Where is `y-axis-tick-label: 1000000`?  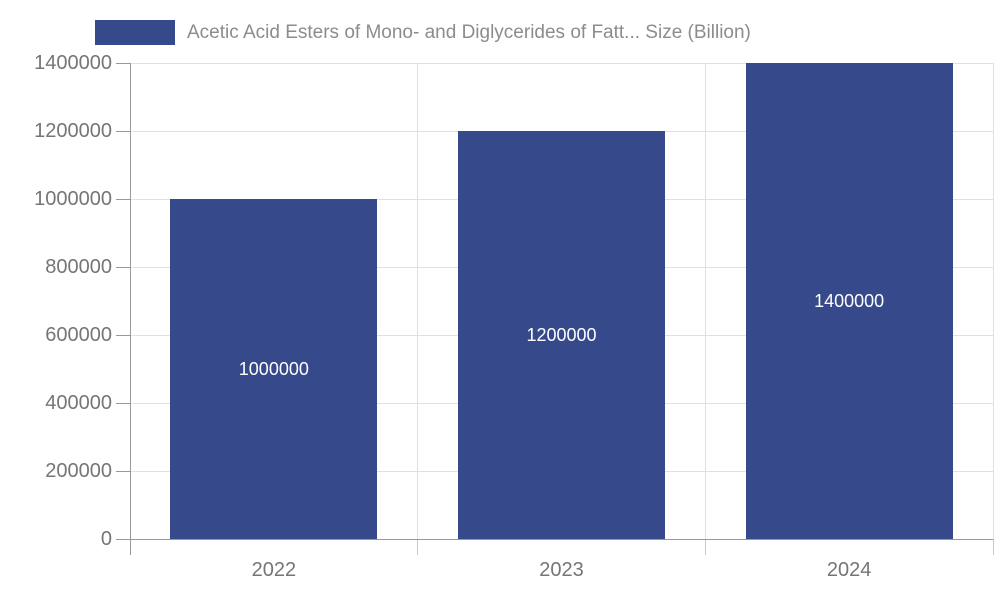
y-axis-tick-label: 1000000 is located at coordinates (73, 199).